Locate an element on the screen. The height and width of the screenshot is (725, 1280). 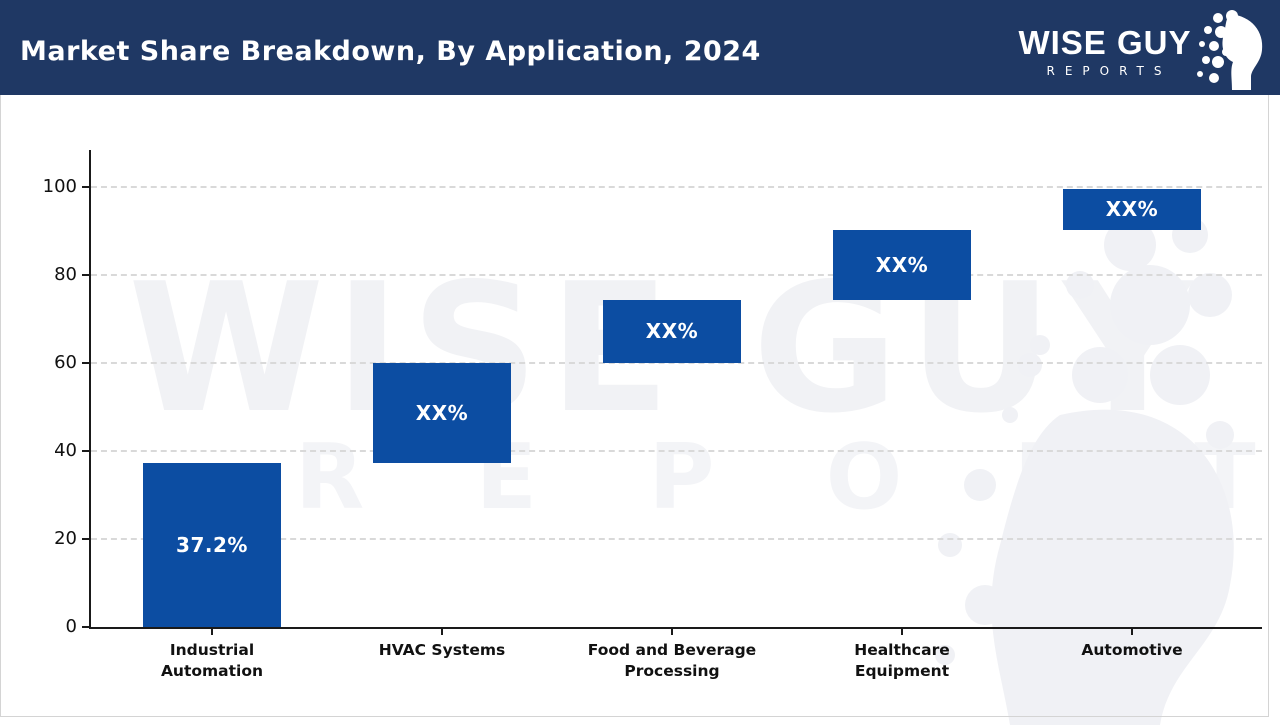
x-category-label-4: Healthcare Equipment is located at coordinates (902, 660).